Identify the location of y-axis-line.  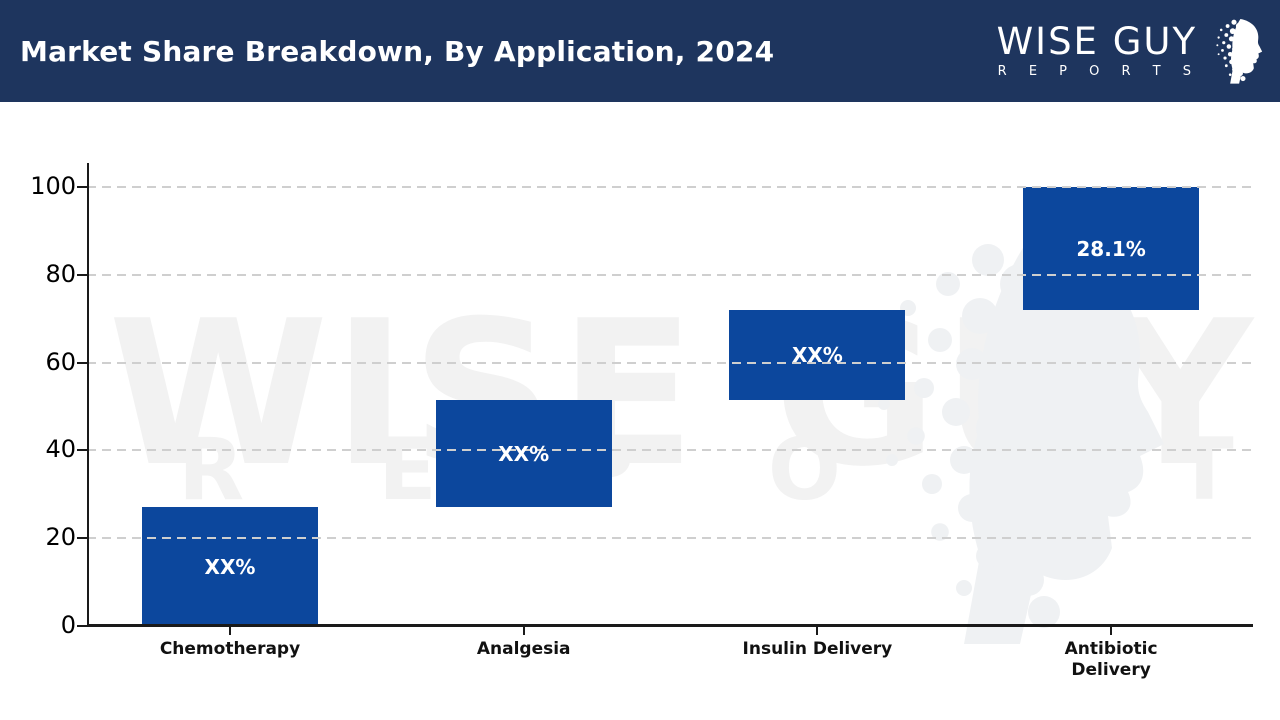
(88, 394).